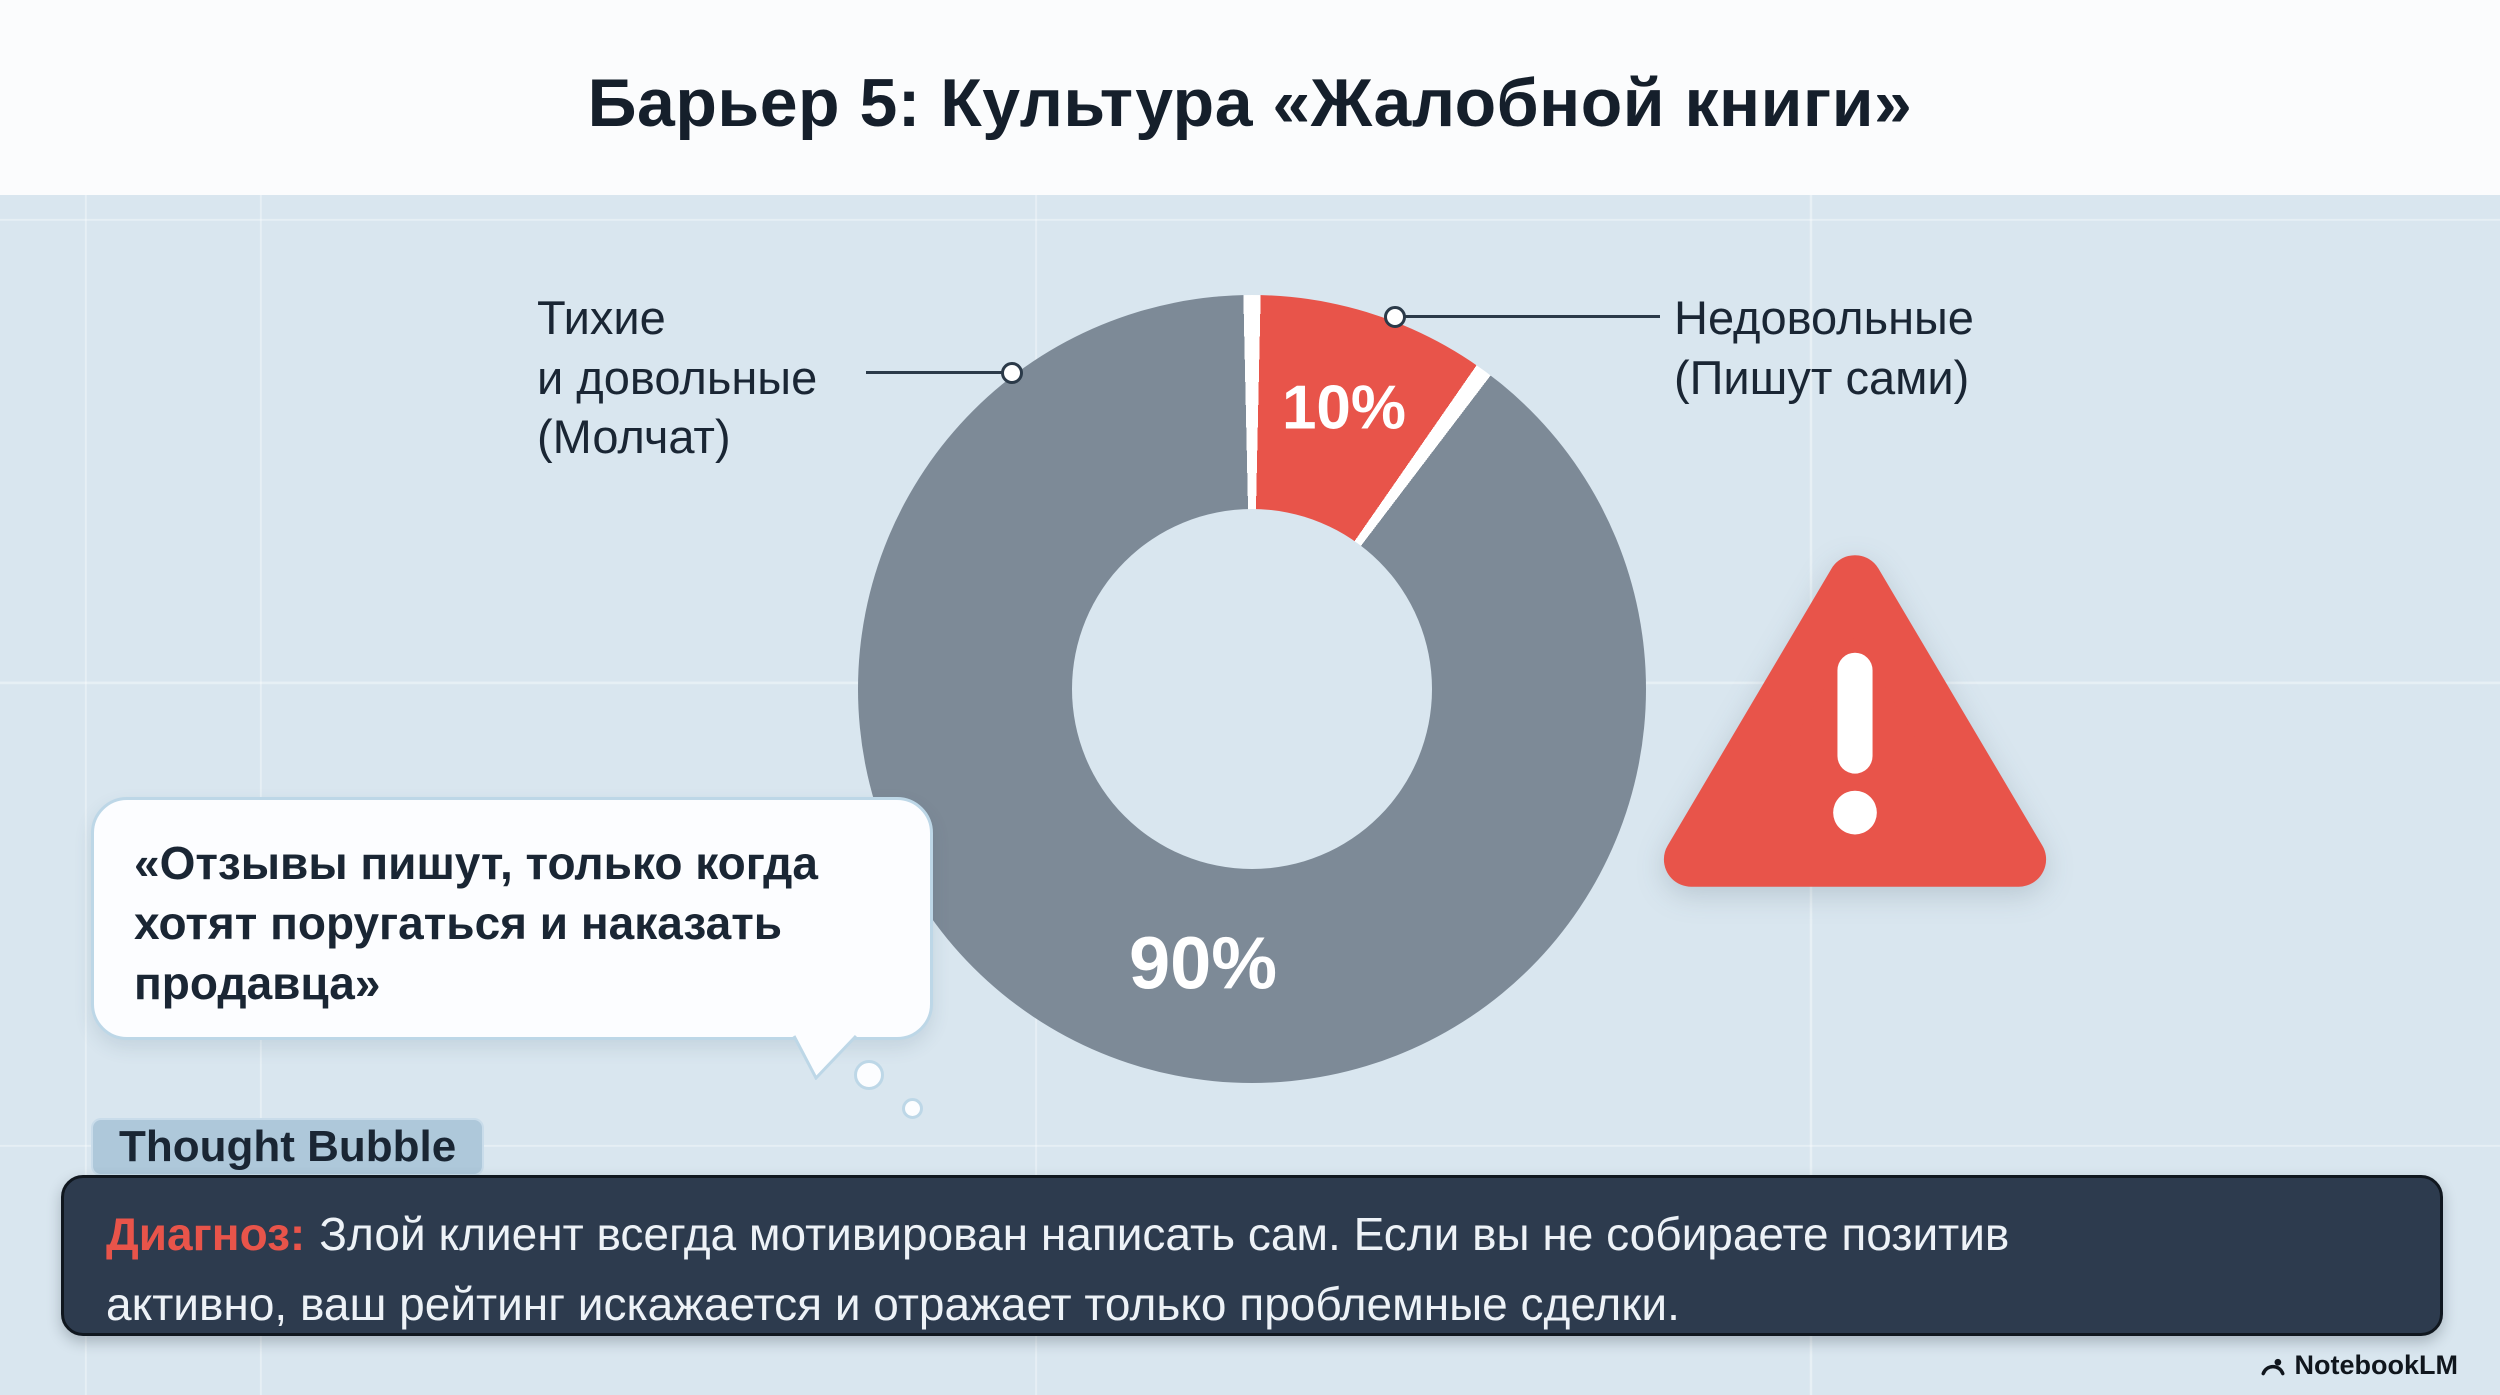  Describe the element at coordinates (1855, 721) in the screenshot. I see `warning-triangle-icon` at that location.